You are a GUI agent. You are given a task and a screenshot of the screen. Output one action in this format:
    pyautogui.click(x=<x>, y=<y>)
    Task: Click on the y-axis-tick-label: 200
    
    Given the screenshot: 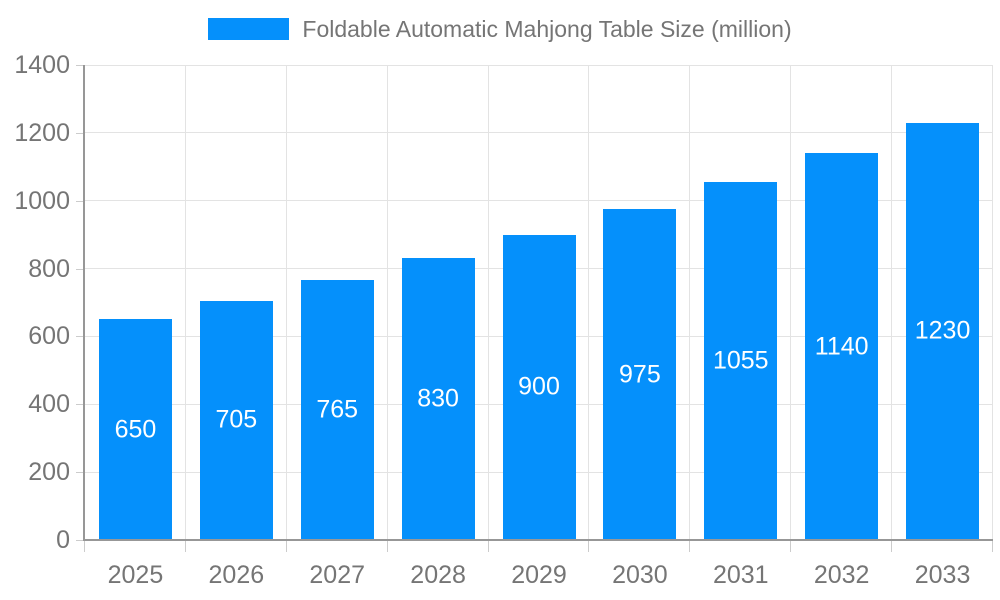 What is the action you would take?
    pyautogui.click(x=49, y=472)
    